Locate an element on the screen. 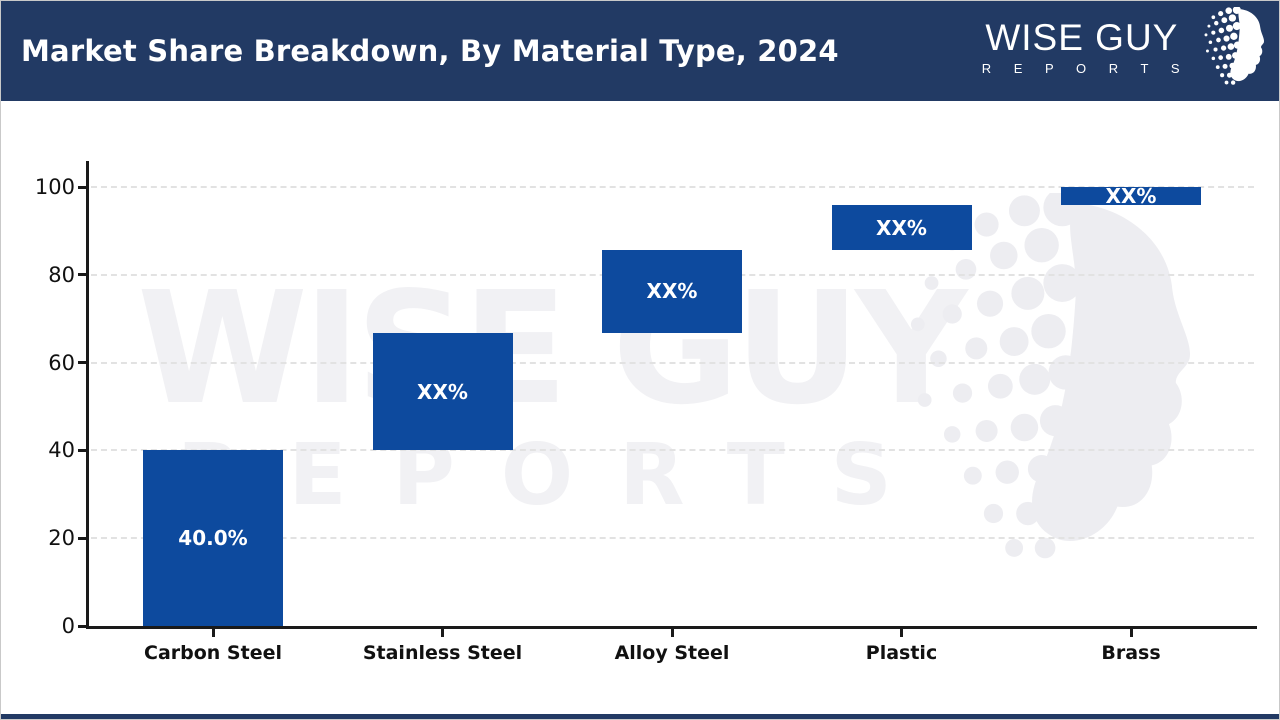 Image resolution: width=1280 pixels, height=720 pixels. logo-wordmark-block: WISE GUY R E P O R T S is located at coordinates (1082, 47).